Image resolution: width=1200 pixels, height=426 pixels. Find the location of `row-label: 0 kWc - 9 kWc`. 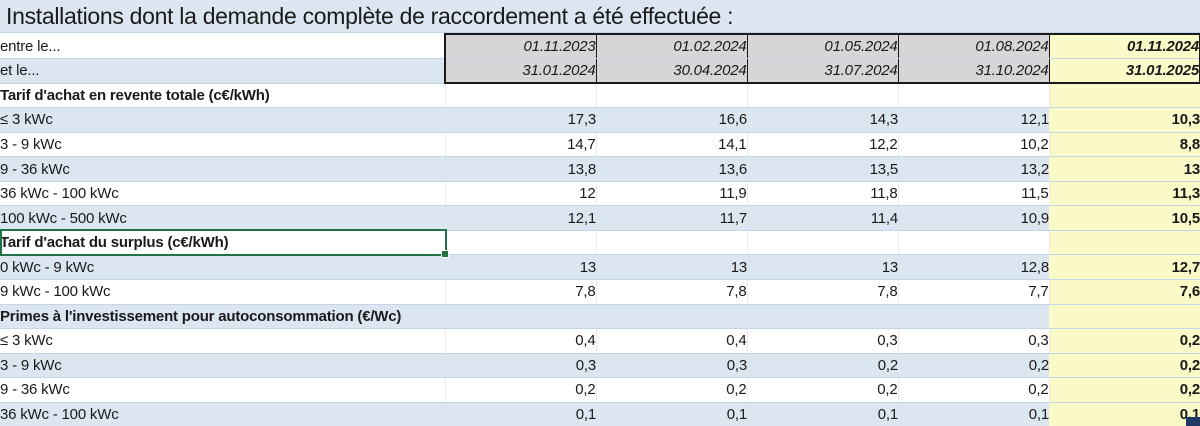

row-label: 0 kWc - 9 kWc is located at coordinates (222, 267).